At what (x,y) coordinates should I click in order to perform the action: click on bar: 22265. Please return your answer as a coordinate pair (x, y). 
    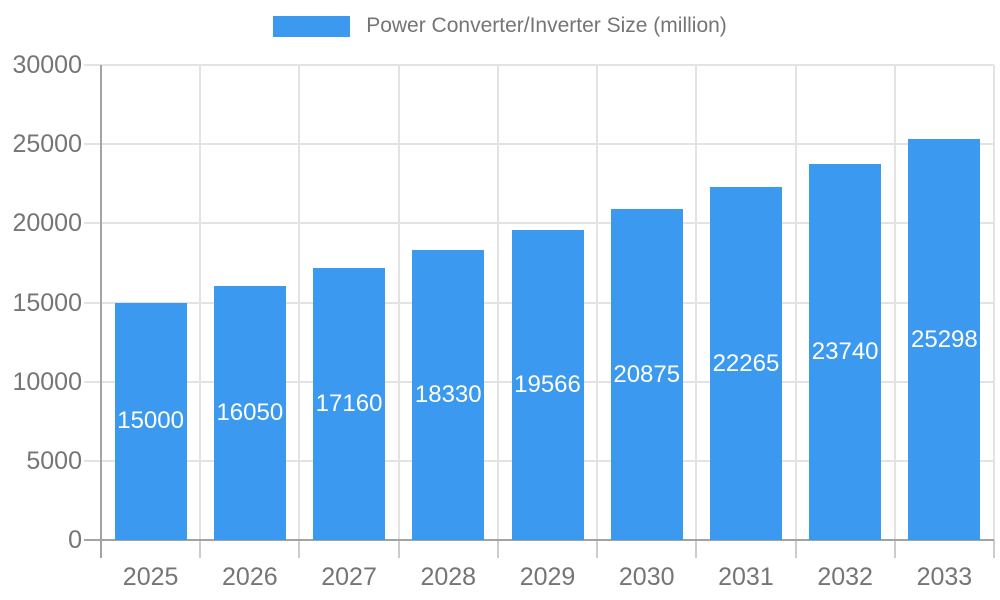
    Looking at the image, I should click on (745, 363).